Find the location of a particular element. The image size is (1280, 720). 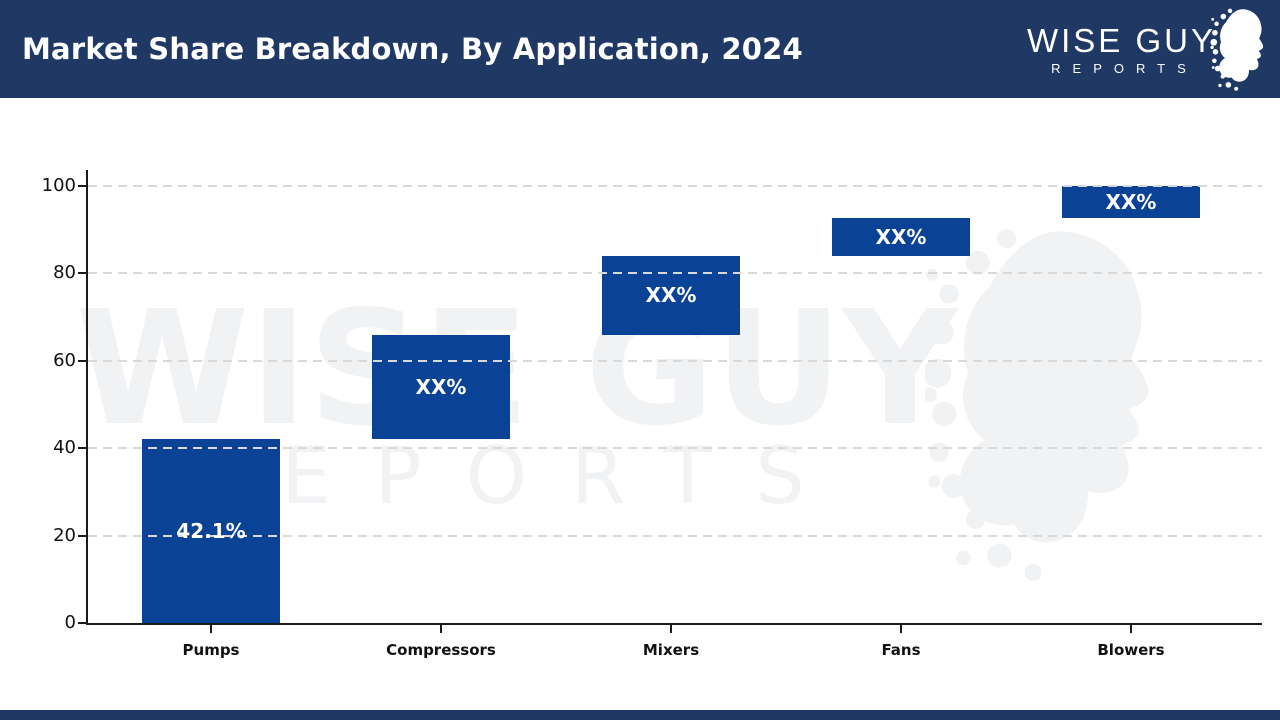

bar-pumps is located at coordinates (211, 531).